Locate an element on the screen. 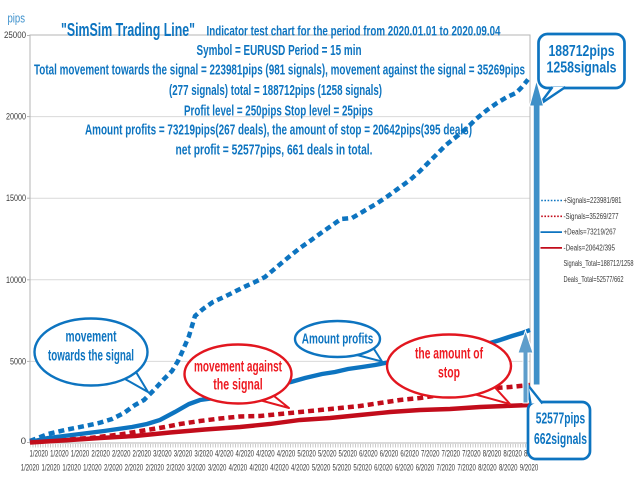  svg-text: Deals_Total=52577/662 is located at coordinates (594, 279).